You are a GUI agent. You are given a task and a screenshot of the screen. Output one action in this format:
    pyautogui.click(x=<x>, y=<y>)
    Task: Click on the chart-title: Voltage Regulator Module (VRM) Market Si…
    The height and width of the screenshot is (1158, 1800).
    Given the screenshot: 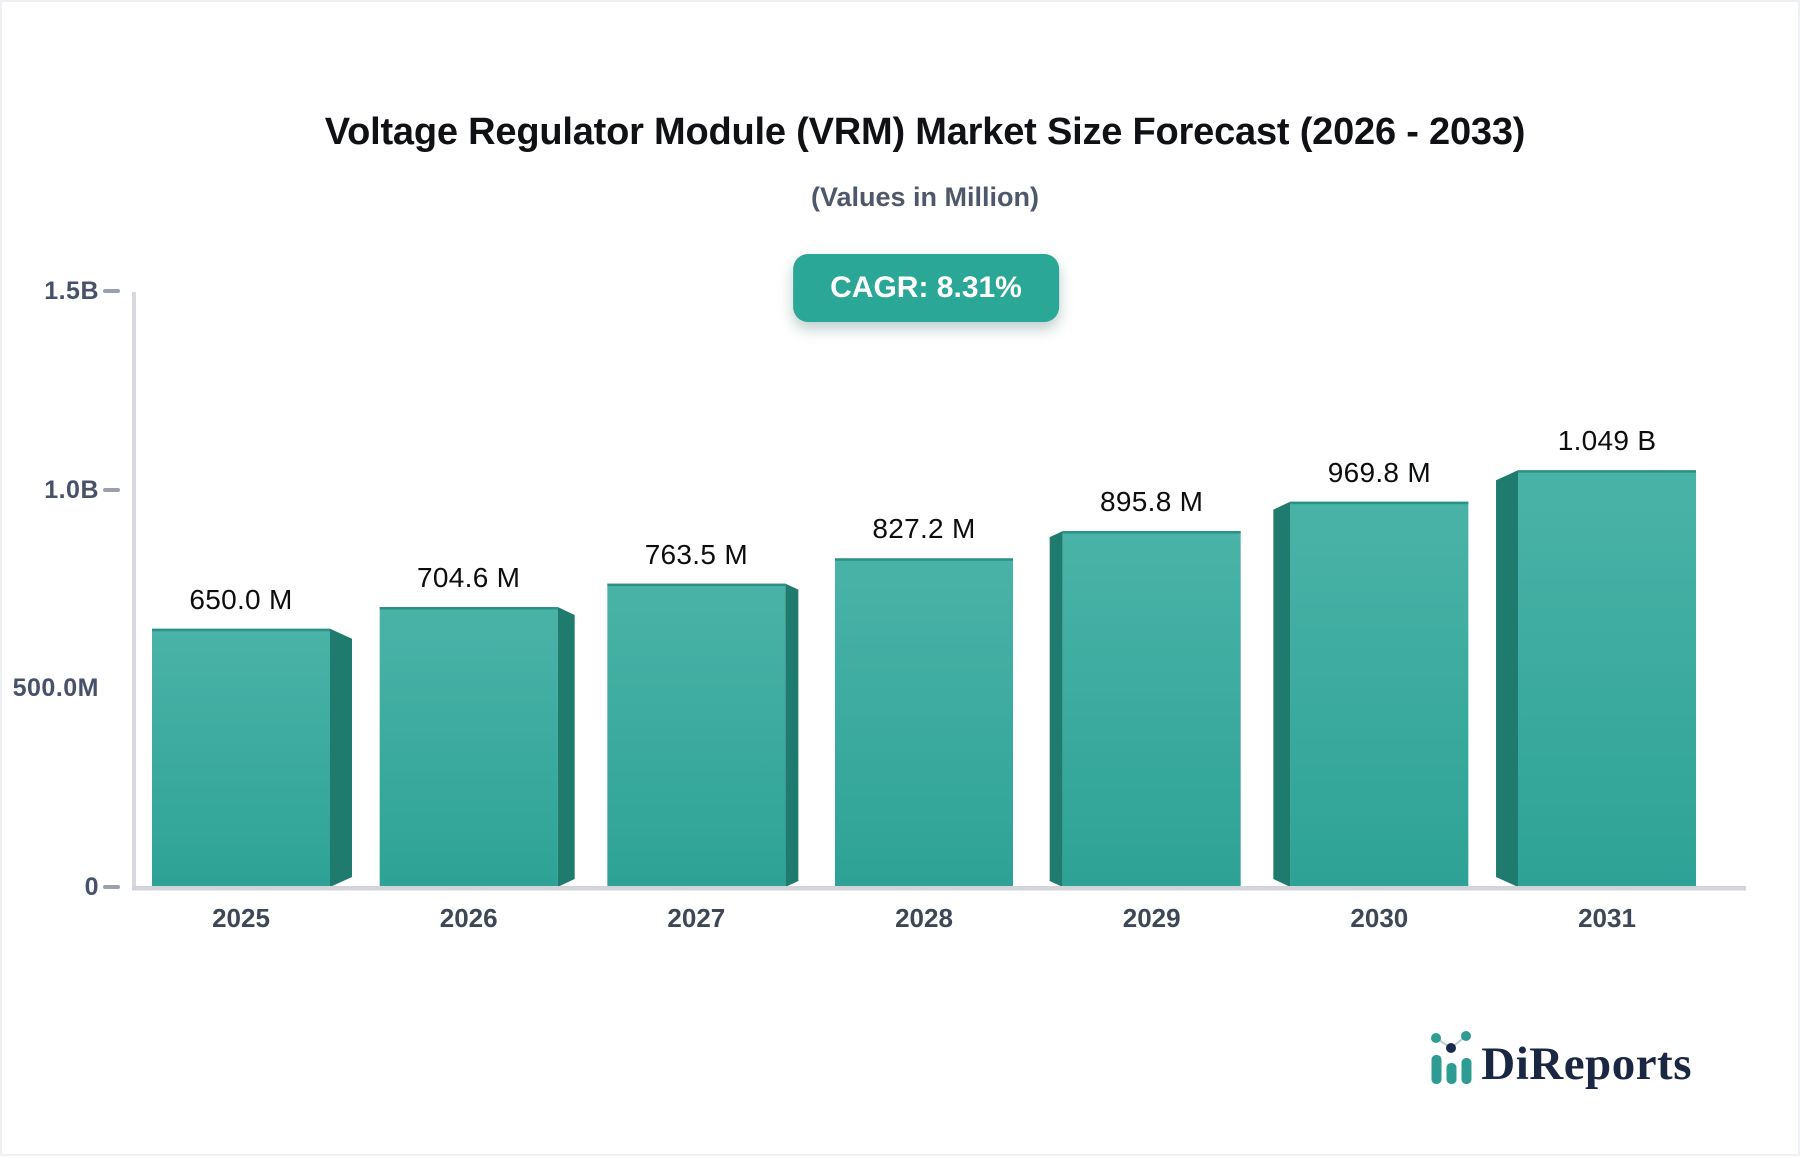 What is the action you would take?
    pyautogui.click(x=925, y=132)
    